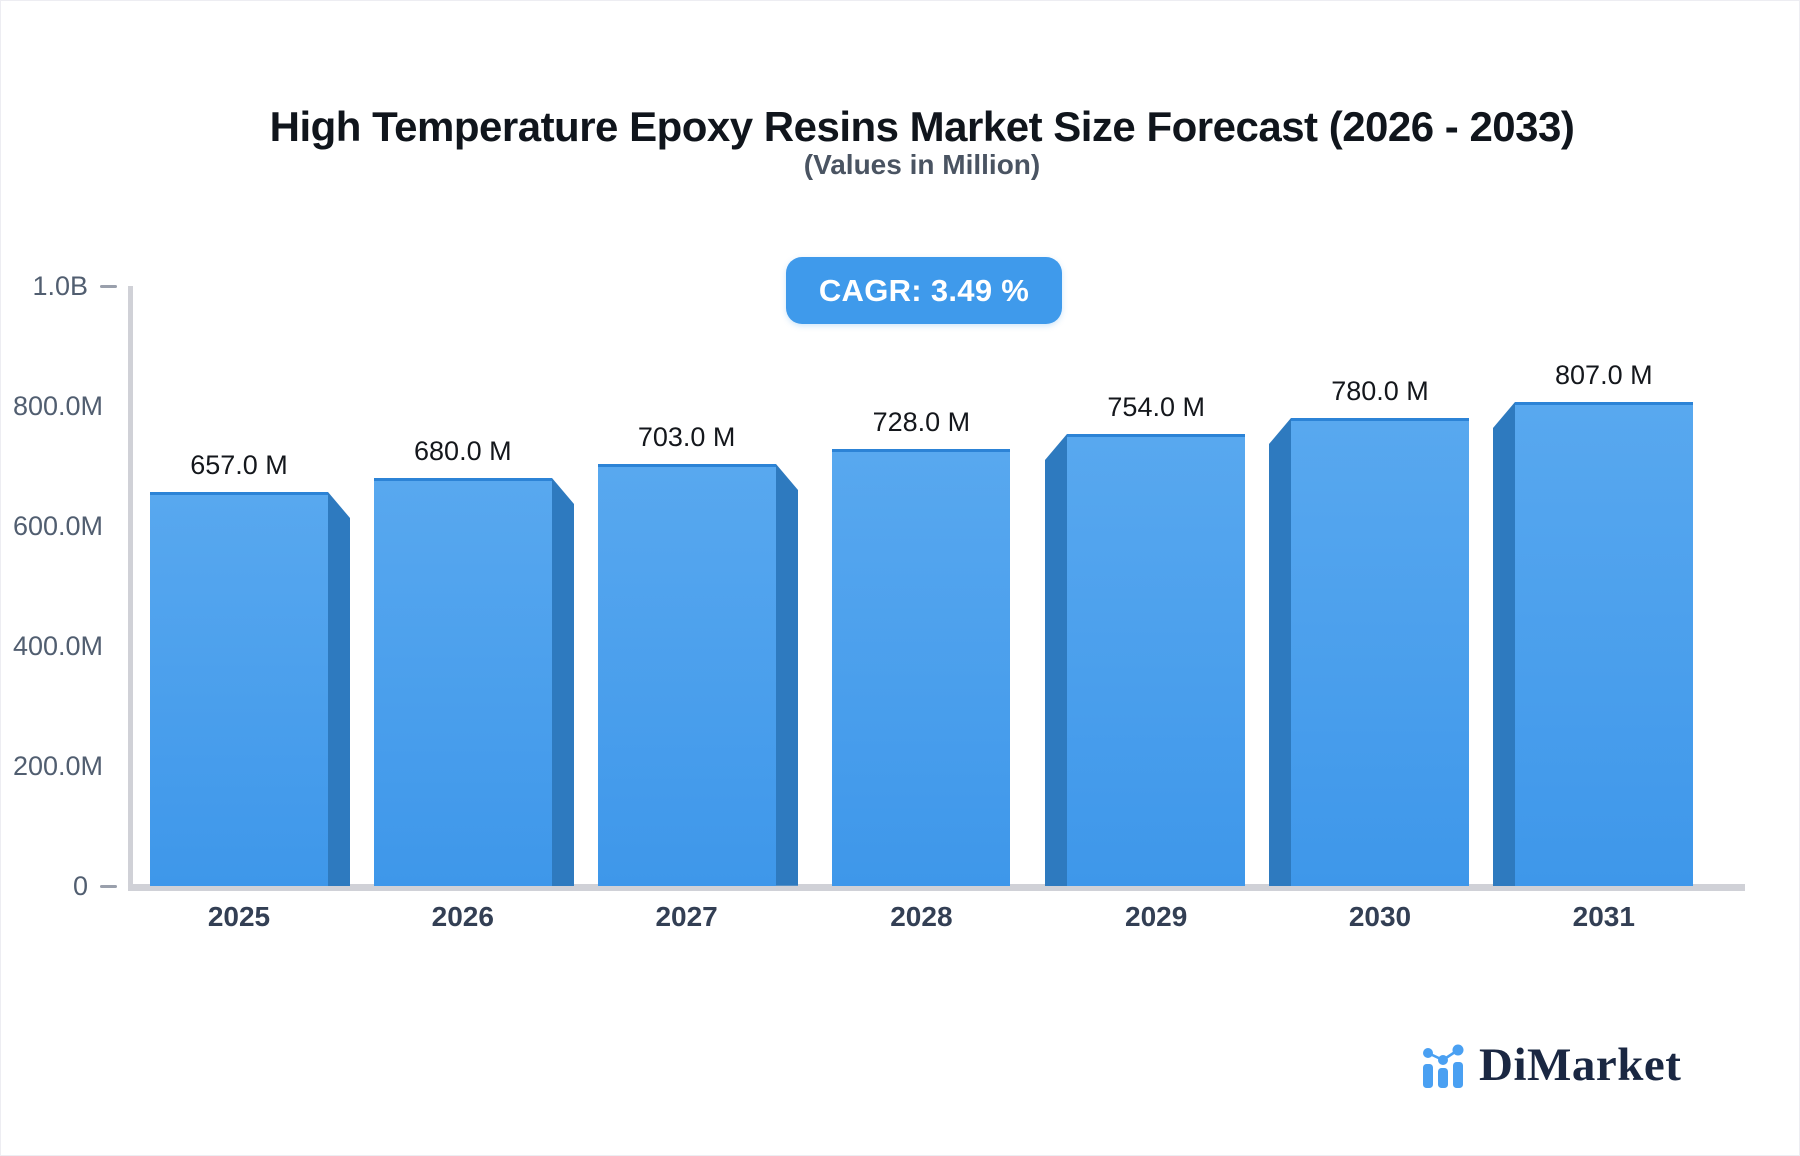  What do you see at coordinates (239, 688) in the screenshot?
I see `bar-2025` at bounding box center [239, 688].